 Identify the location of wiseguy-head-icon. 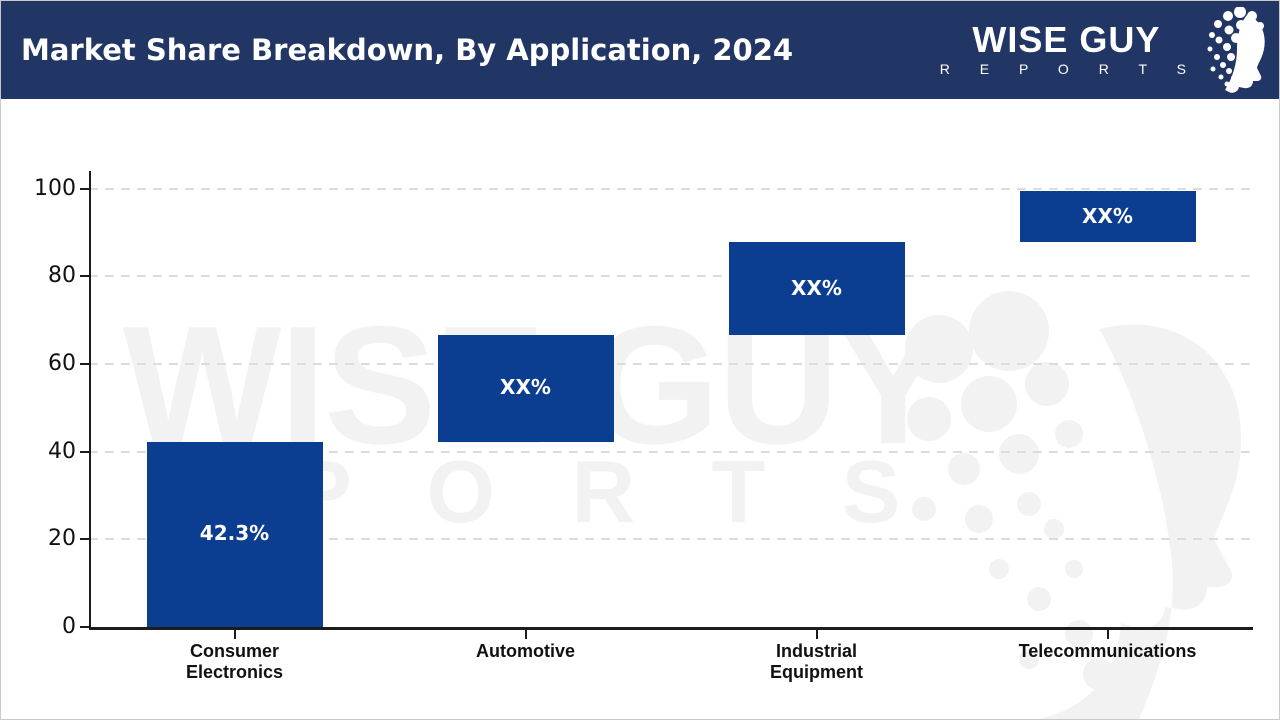
(1236, 50).